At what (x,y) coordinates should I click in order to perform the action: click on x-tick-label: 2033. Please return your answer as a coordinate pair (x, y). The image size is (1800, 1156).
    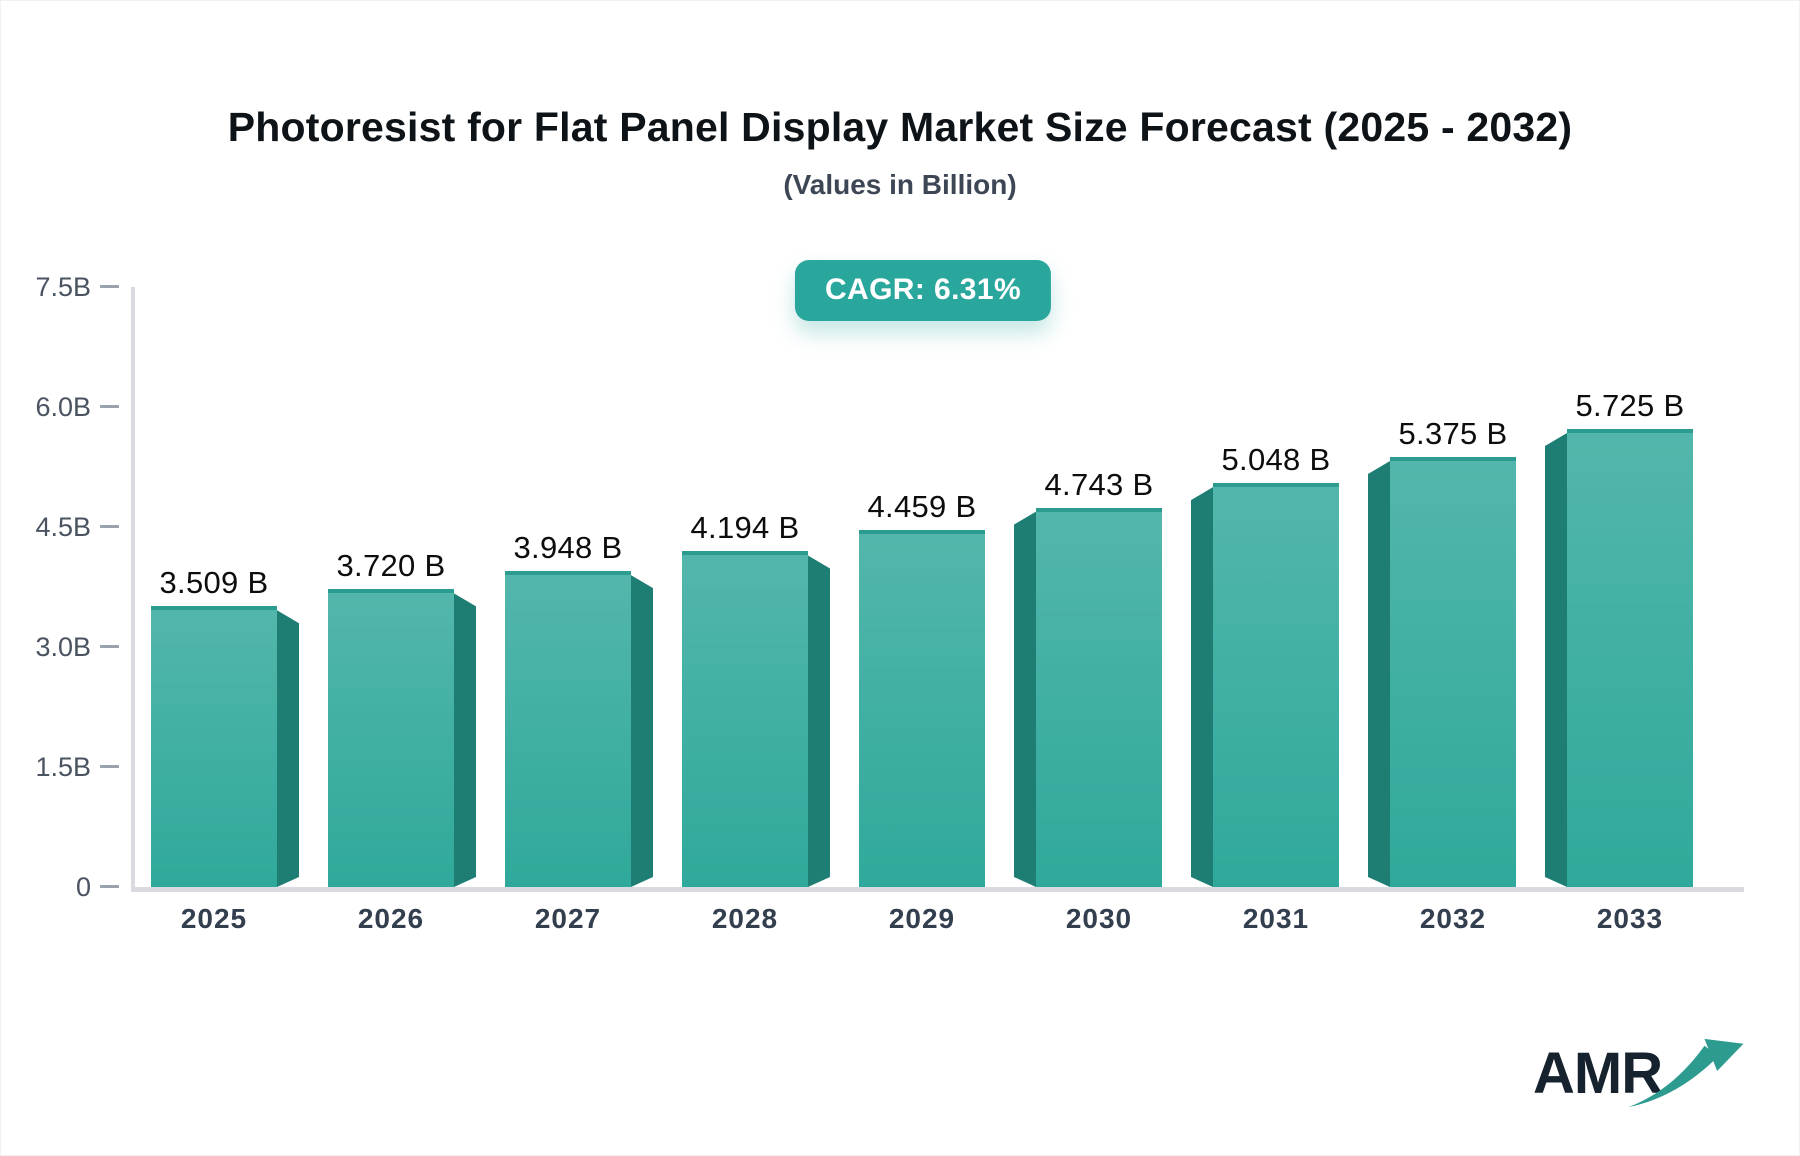
    Looking at the image, I should click on (1630, 918).